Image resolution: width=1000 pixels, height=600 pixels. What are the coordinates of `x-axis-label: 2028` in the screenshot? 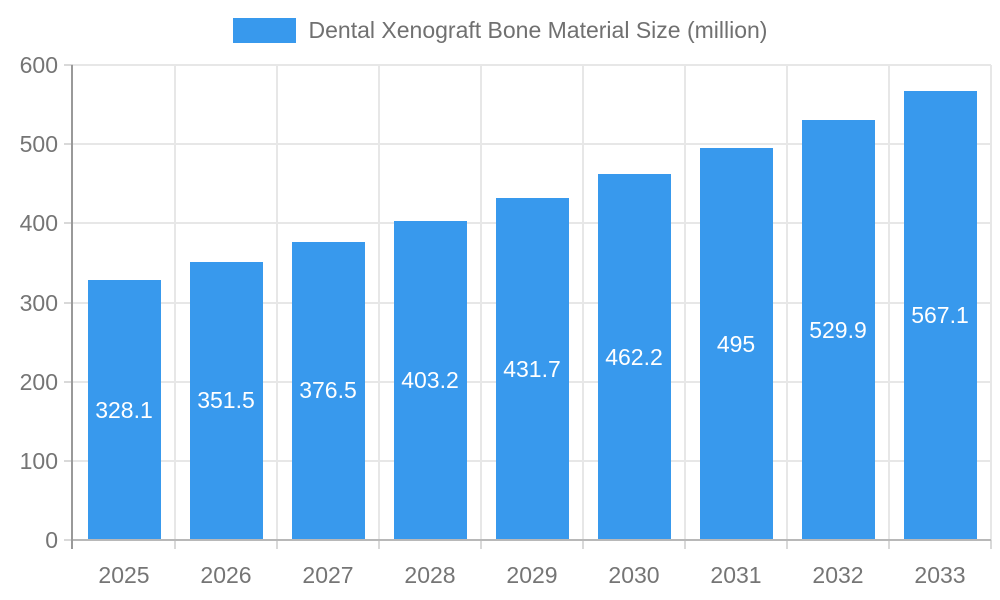 It's located at (430, 575).